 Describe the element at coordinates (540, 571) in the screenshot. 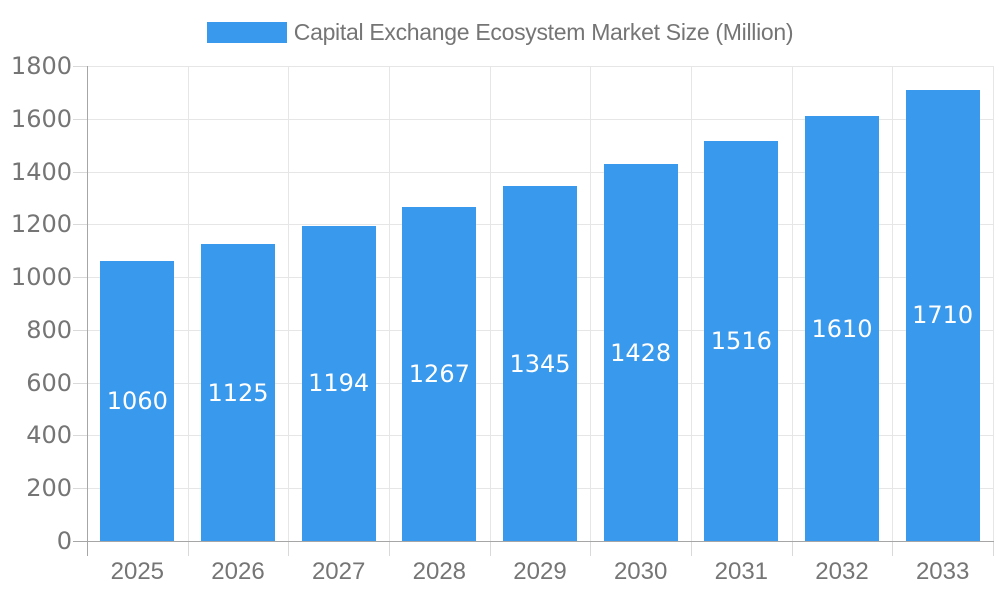

I see `x-tick-label: 2029` at that location.